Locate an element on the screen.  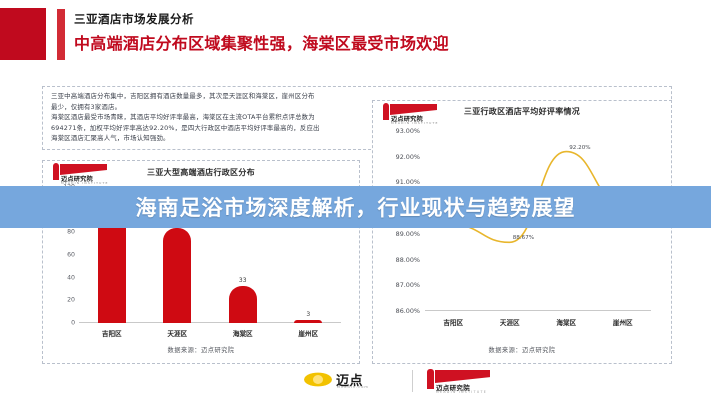
line-chart-title: 三亚行政区酒店平均好评率情况 is located at coordinates (522, 111).